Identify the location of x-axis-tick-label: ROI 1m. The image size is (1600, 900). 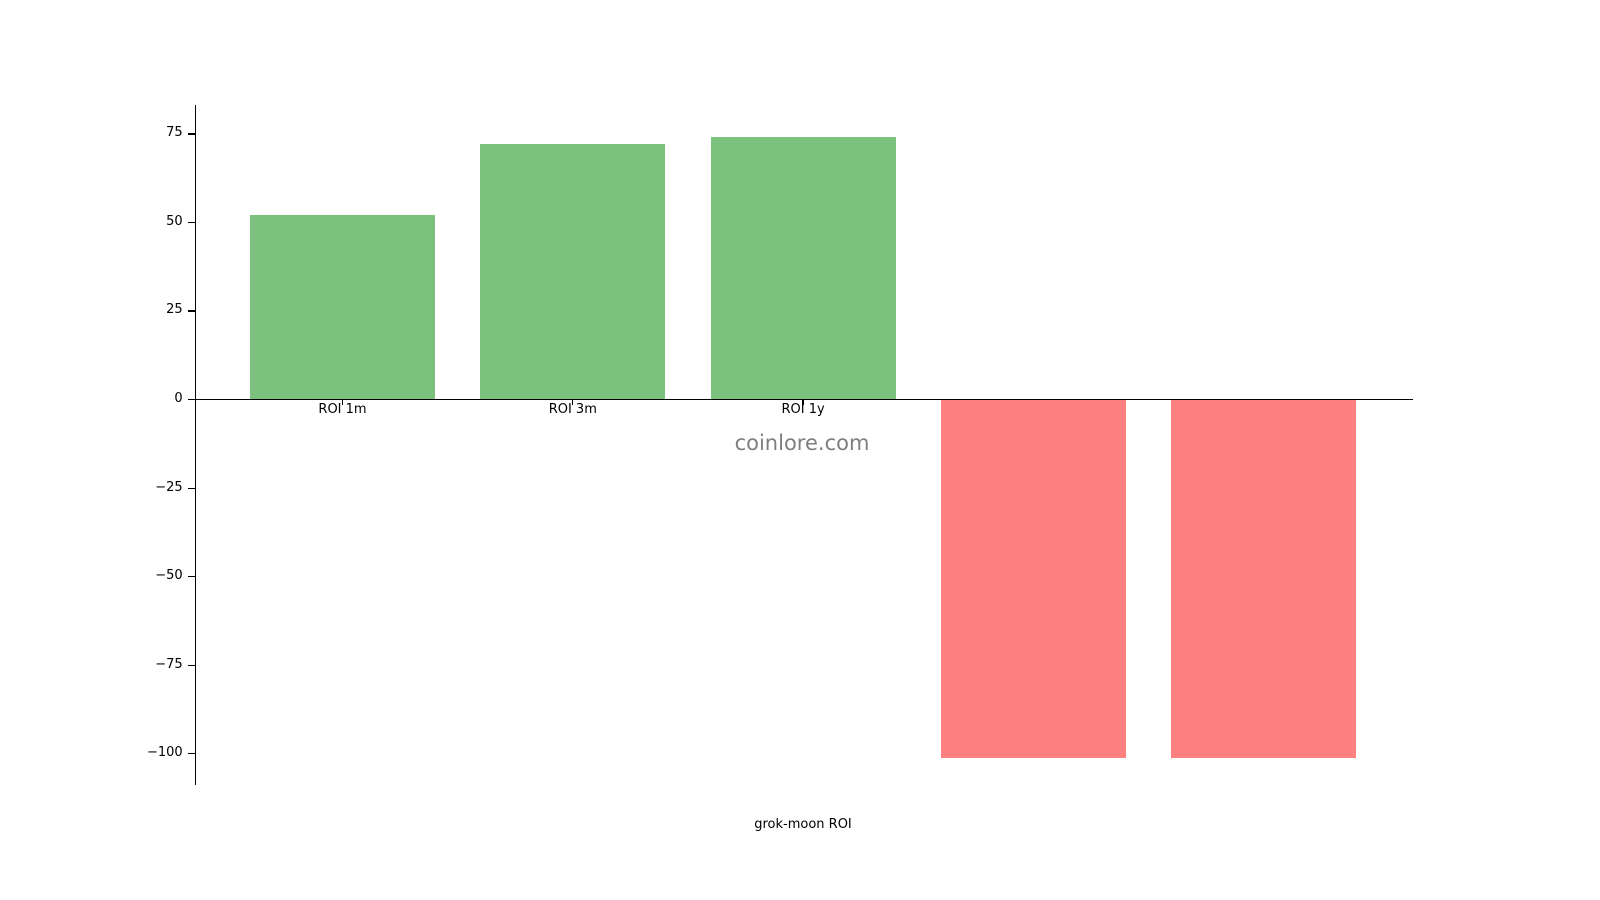
(342, 409).